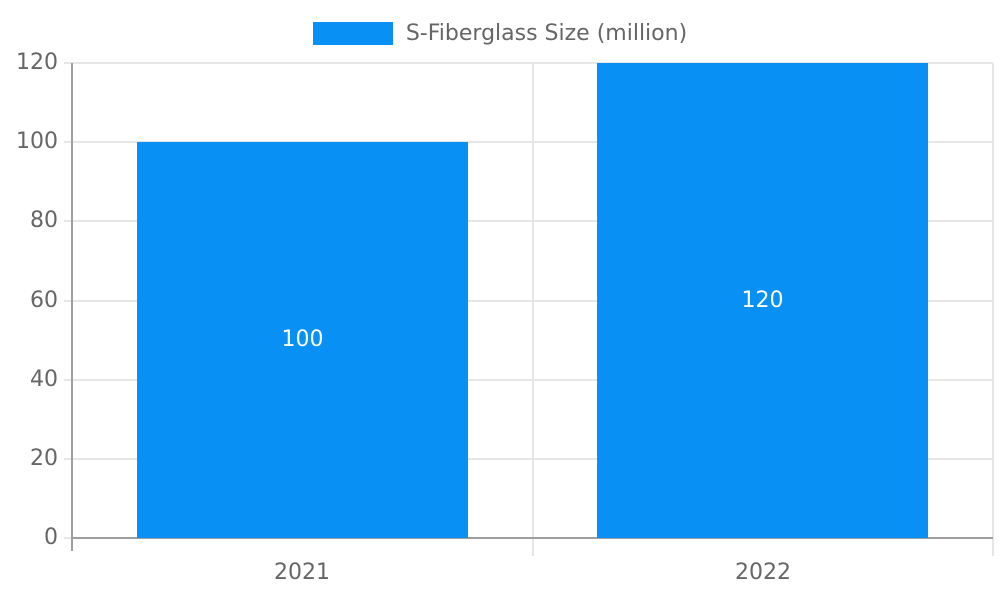  I want to click on y-tick-label: 40, so click(44, 379).